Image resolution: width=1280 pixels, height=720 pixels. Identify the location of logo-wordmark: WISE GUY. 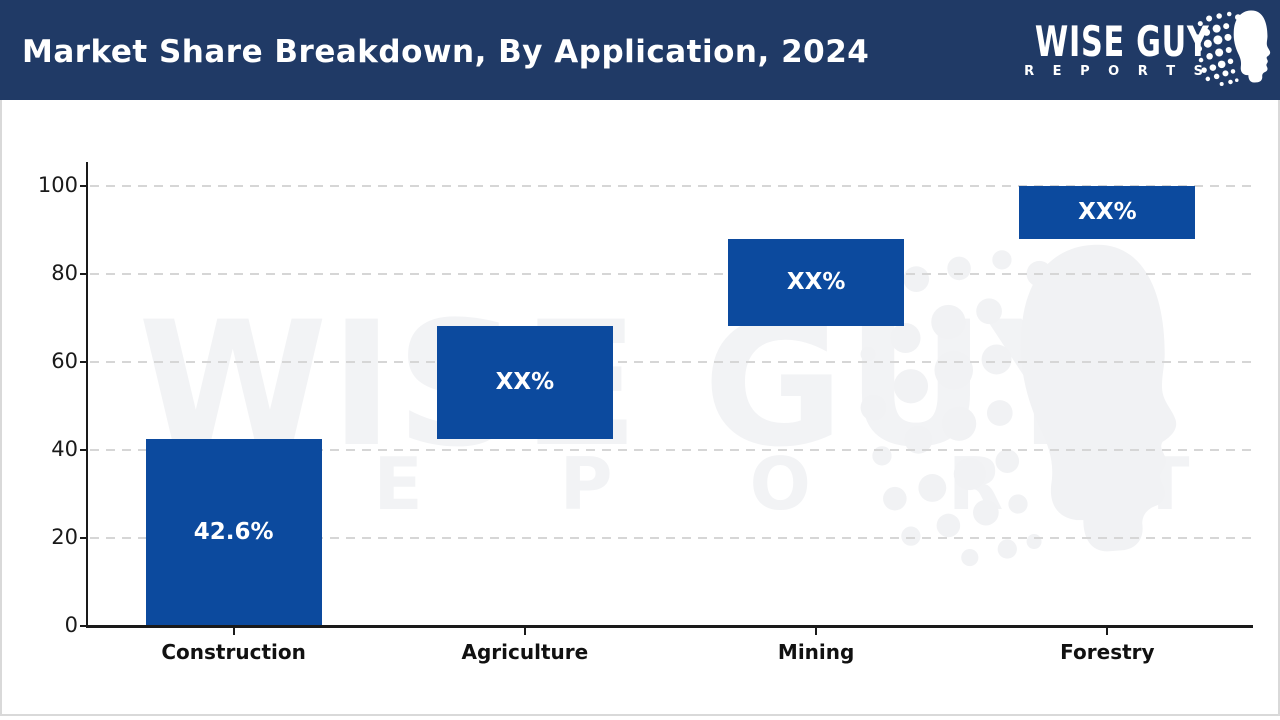
(1122, 41).